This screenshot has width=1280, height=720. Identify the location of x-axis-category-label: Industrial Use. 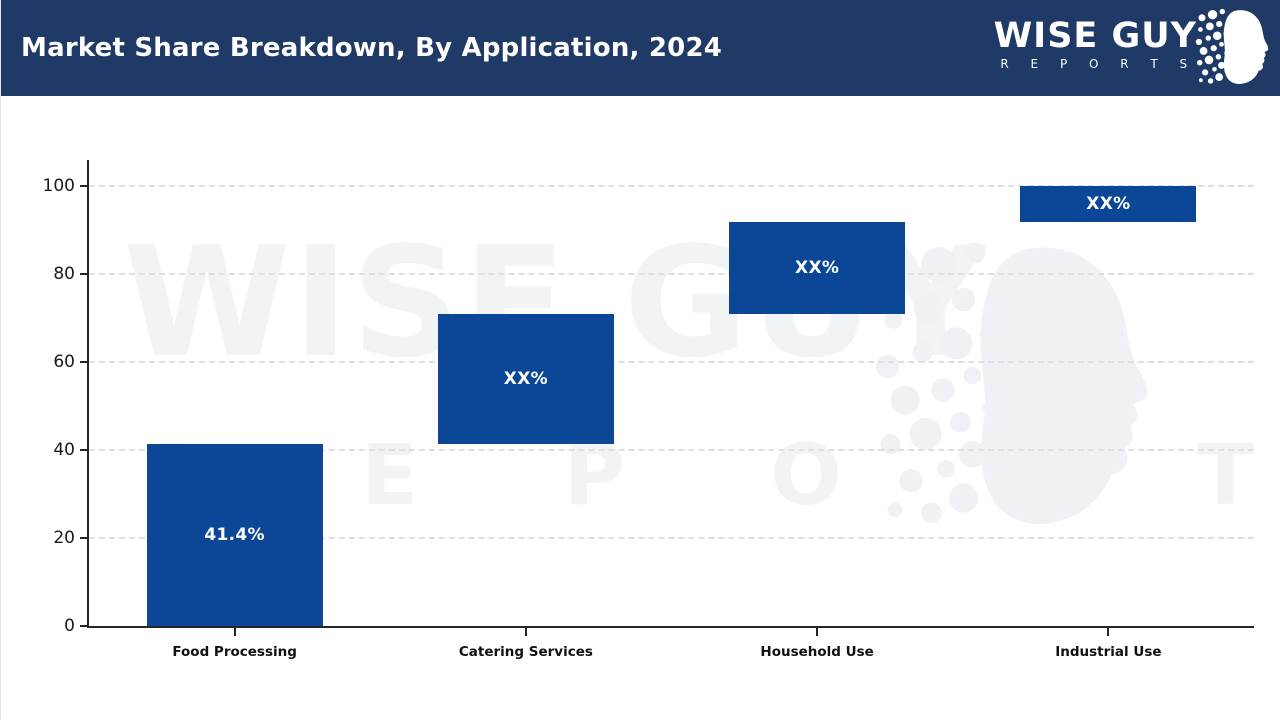
(1108, 652).